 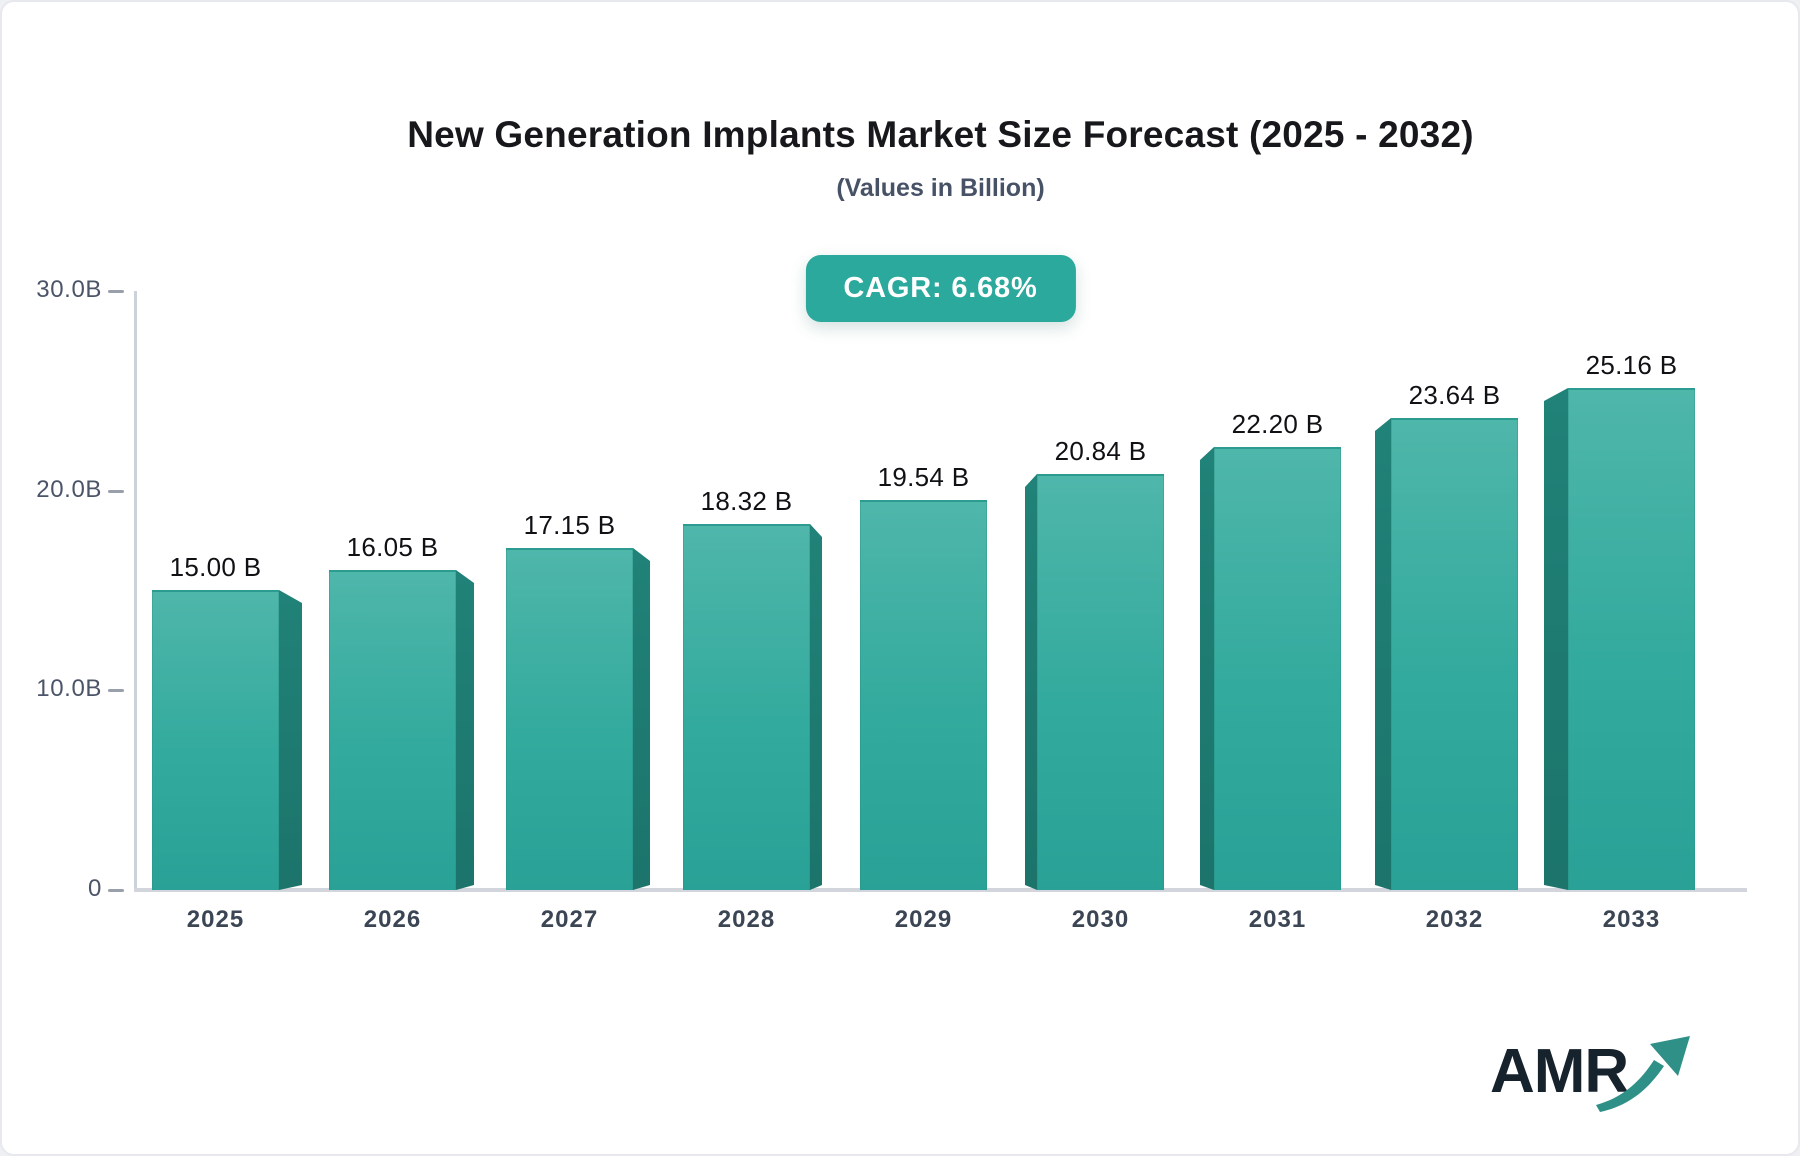 What do you see at coordinates (923, 695) in the screenshot?
I see `bar-2029` at bounding box center [923, 695].